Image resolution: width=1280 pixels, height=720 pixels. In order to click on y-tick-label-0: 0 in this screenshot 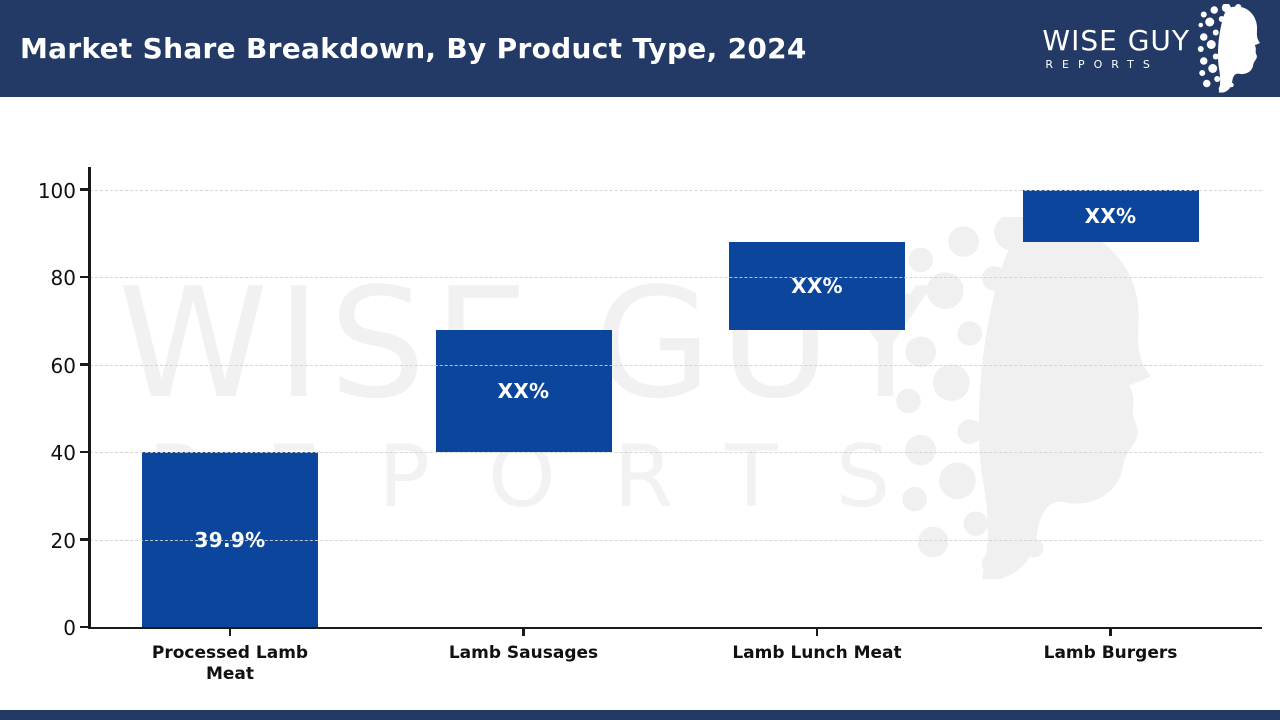, I will do `click(69, 628)`.